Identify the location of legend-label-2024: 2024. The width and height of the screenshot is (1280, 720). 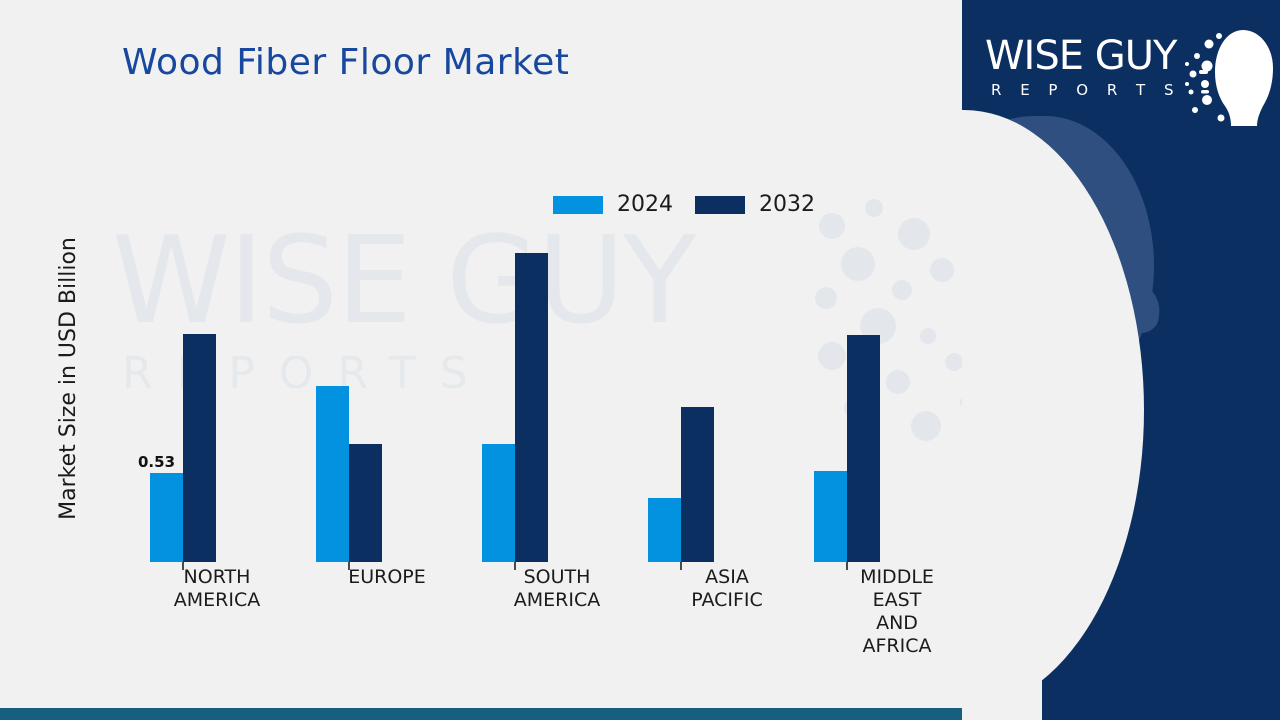
(645, 204).